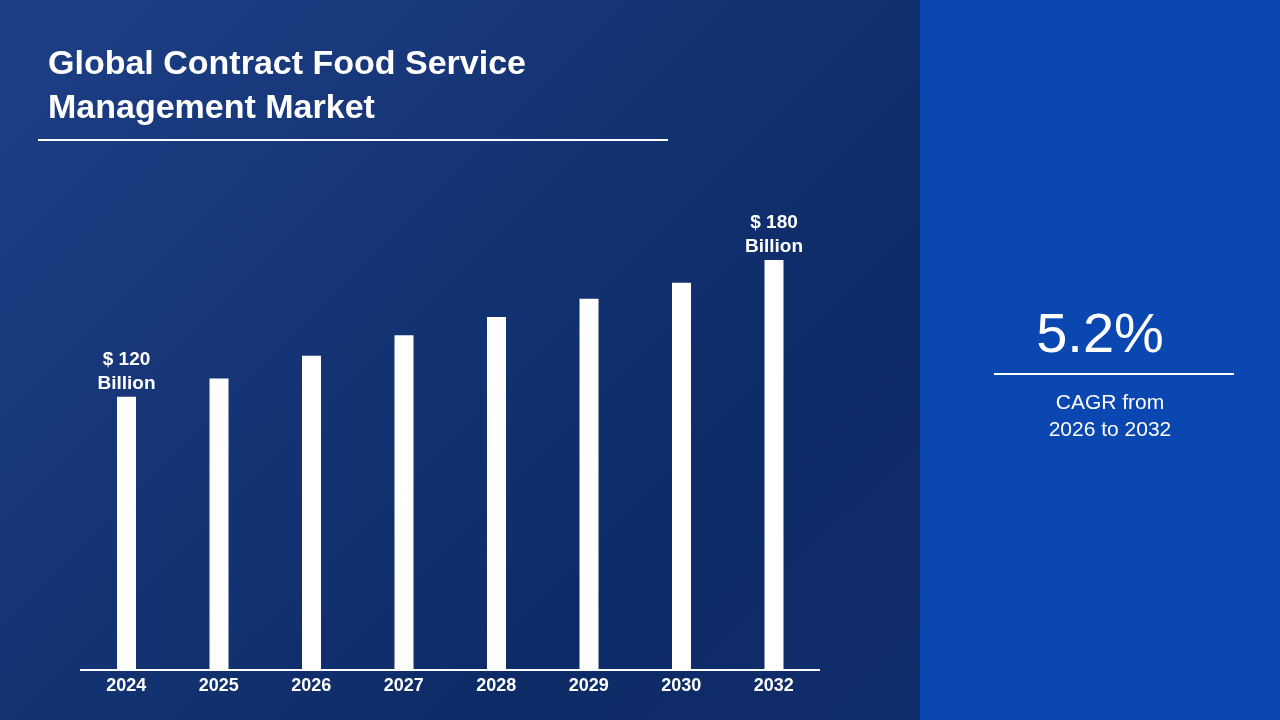 Image resolution: width=1280 pixels, height=720 pixels. I want to click on x-tick-label: 2030, so click(681, 684).